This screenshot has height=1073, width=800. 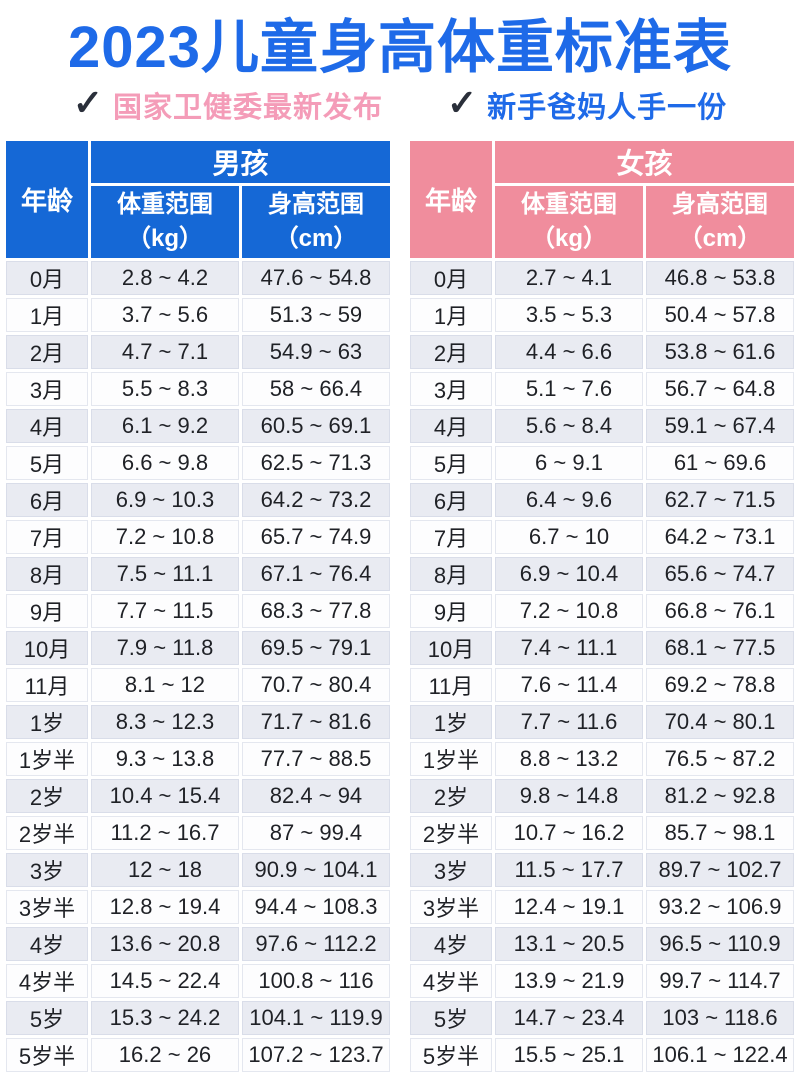 I want to click on weight-range-cell: 6.4 ~ 9.6, so click(x=569, y=500).